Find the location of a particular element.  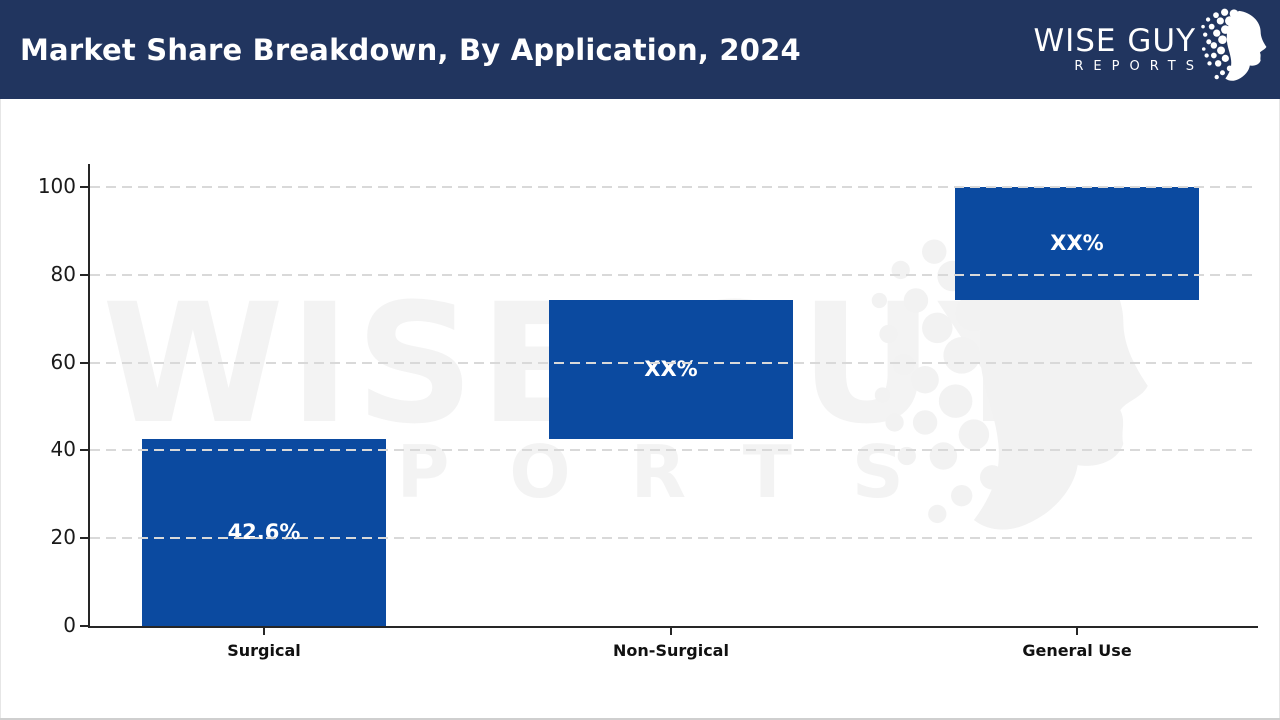

bar-value-label: 42.6% is located at coordinates (264, 532).